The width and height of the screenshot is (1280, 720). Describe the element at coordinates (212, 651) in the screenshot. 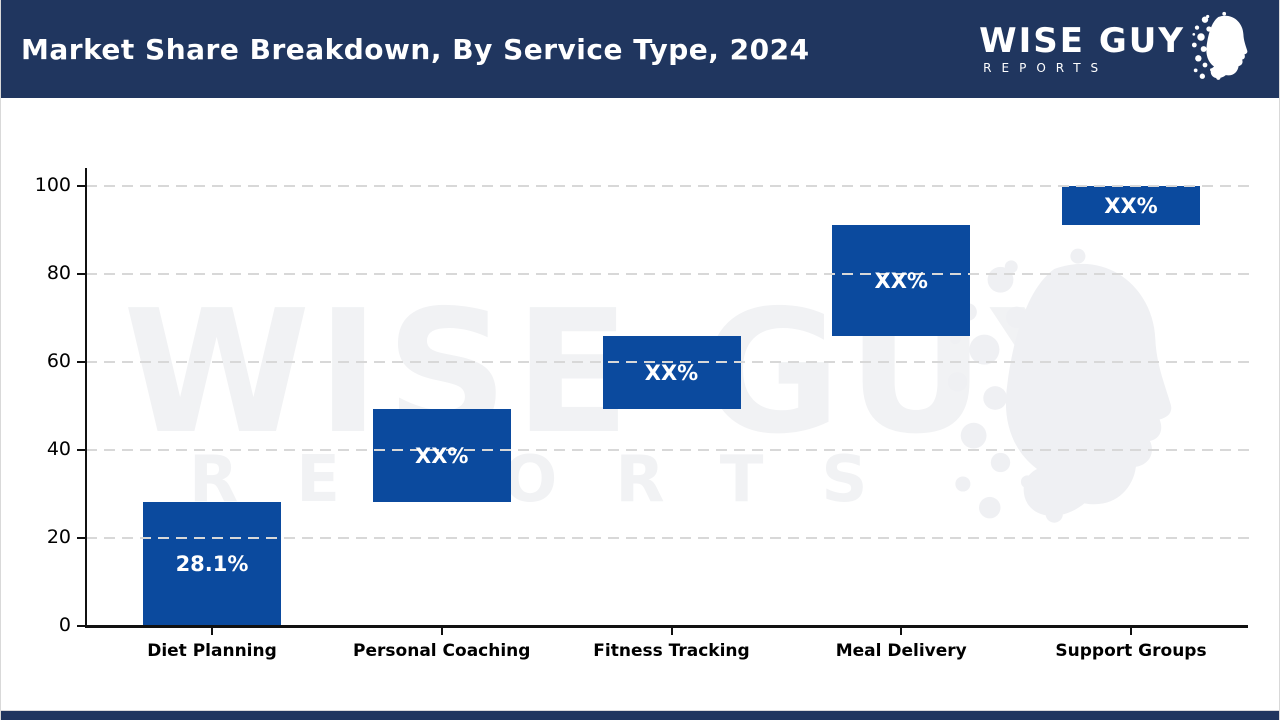

I see `x-category-label: Diet Planning` at that location.